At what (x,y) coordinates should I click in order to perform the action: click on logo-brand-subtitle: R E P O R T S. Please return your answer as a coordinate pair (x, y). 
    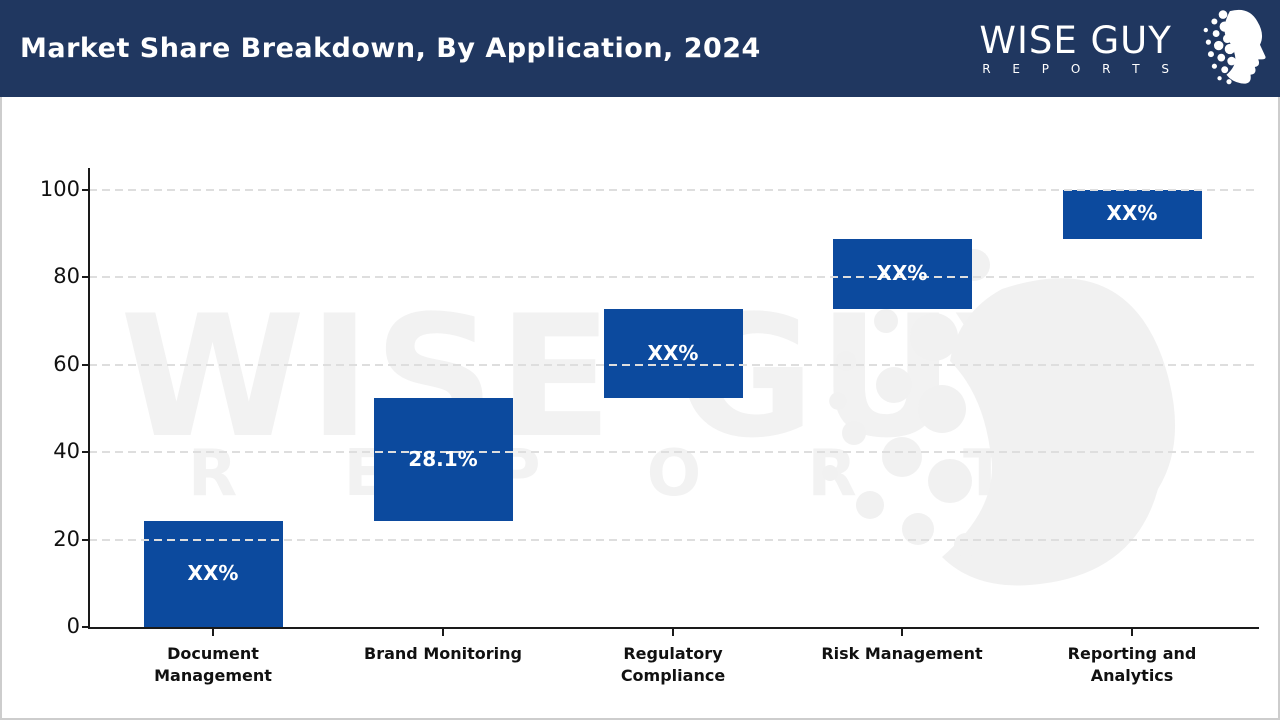
    Looking at the image, I should click on (1080, 68).